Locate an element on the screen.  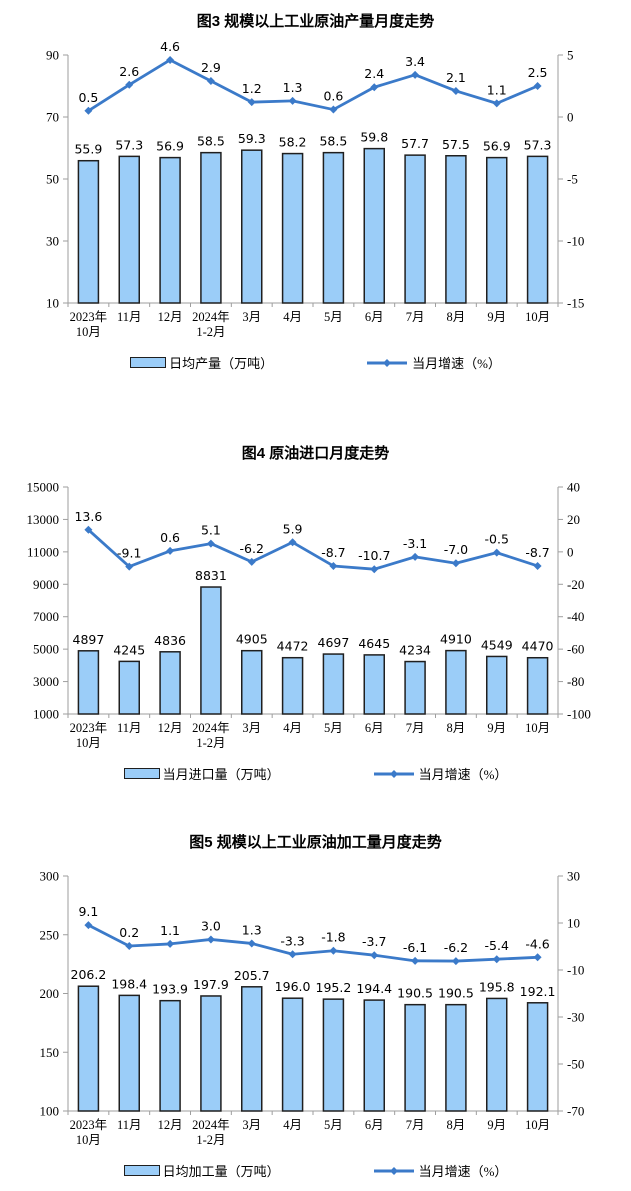
right-axis-tick-label: 0 is located at coordinates (570, 117).